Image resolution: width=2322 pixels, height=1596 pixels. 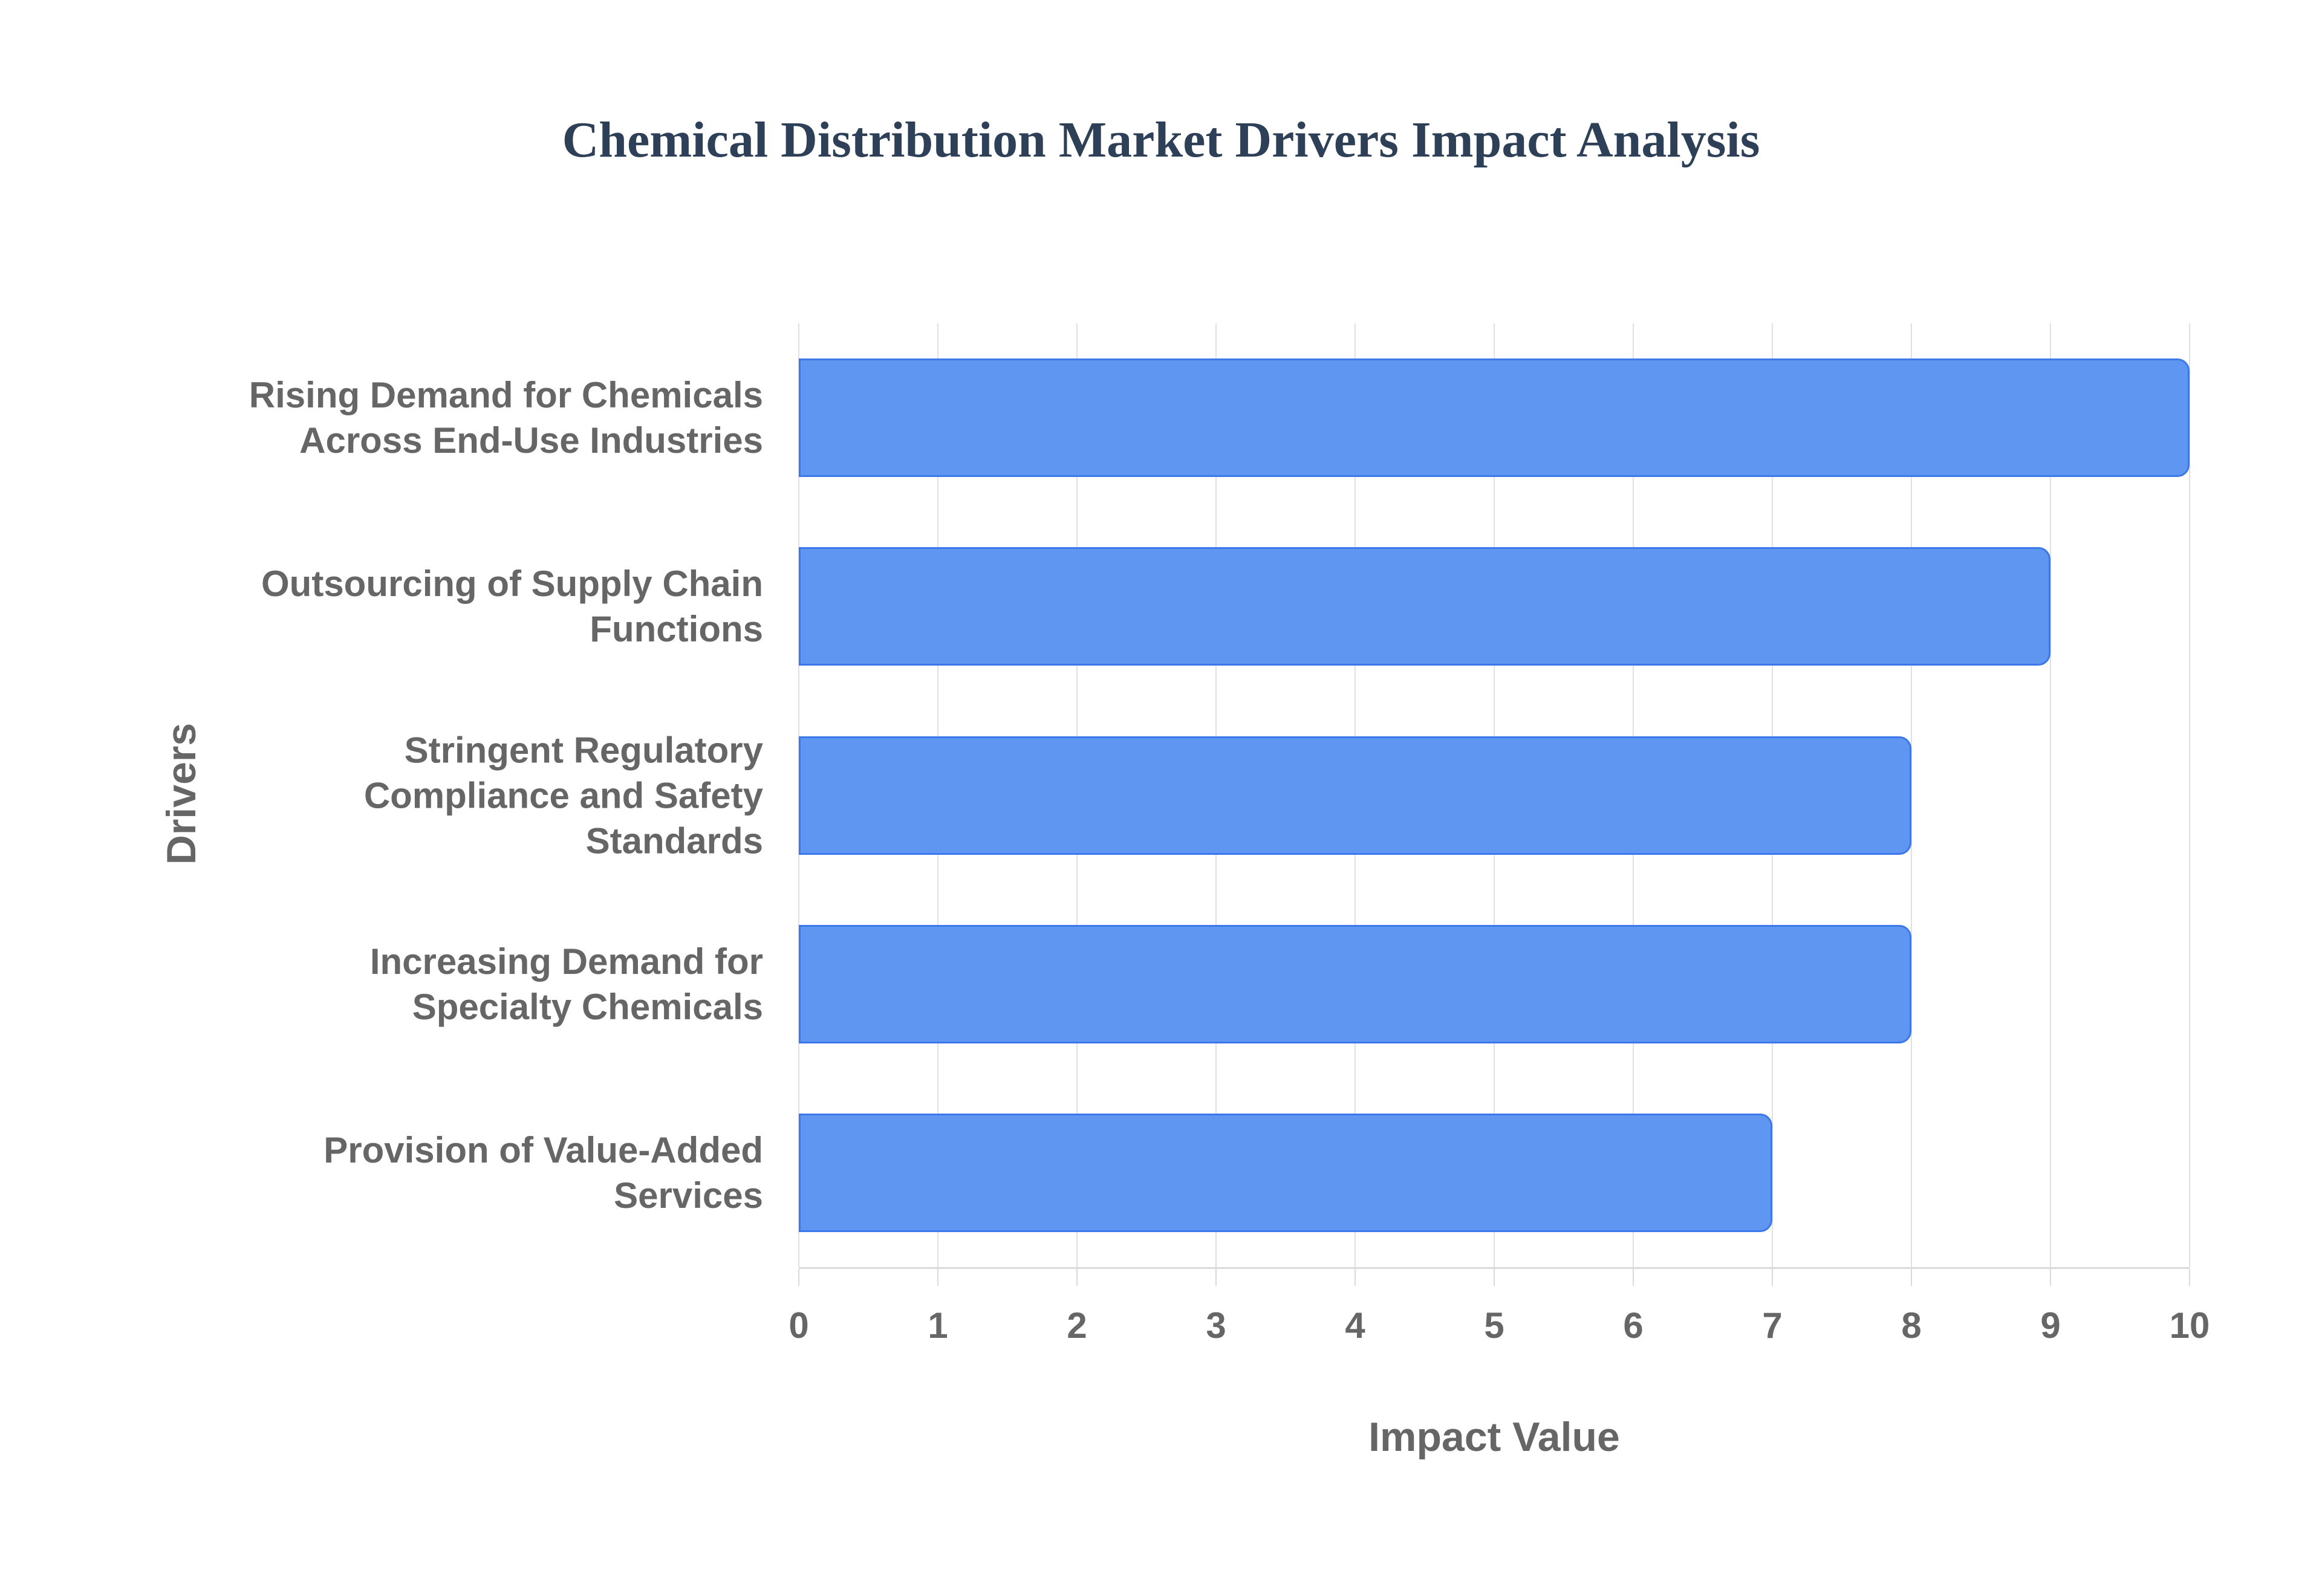 What do you see at coordinates (799, 1325) in the screenshot?
I see `x-tick-label: 0` at bounding box center [799, 1325].